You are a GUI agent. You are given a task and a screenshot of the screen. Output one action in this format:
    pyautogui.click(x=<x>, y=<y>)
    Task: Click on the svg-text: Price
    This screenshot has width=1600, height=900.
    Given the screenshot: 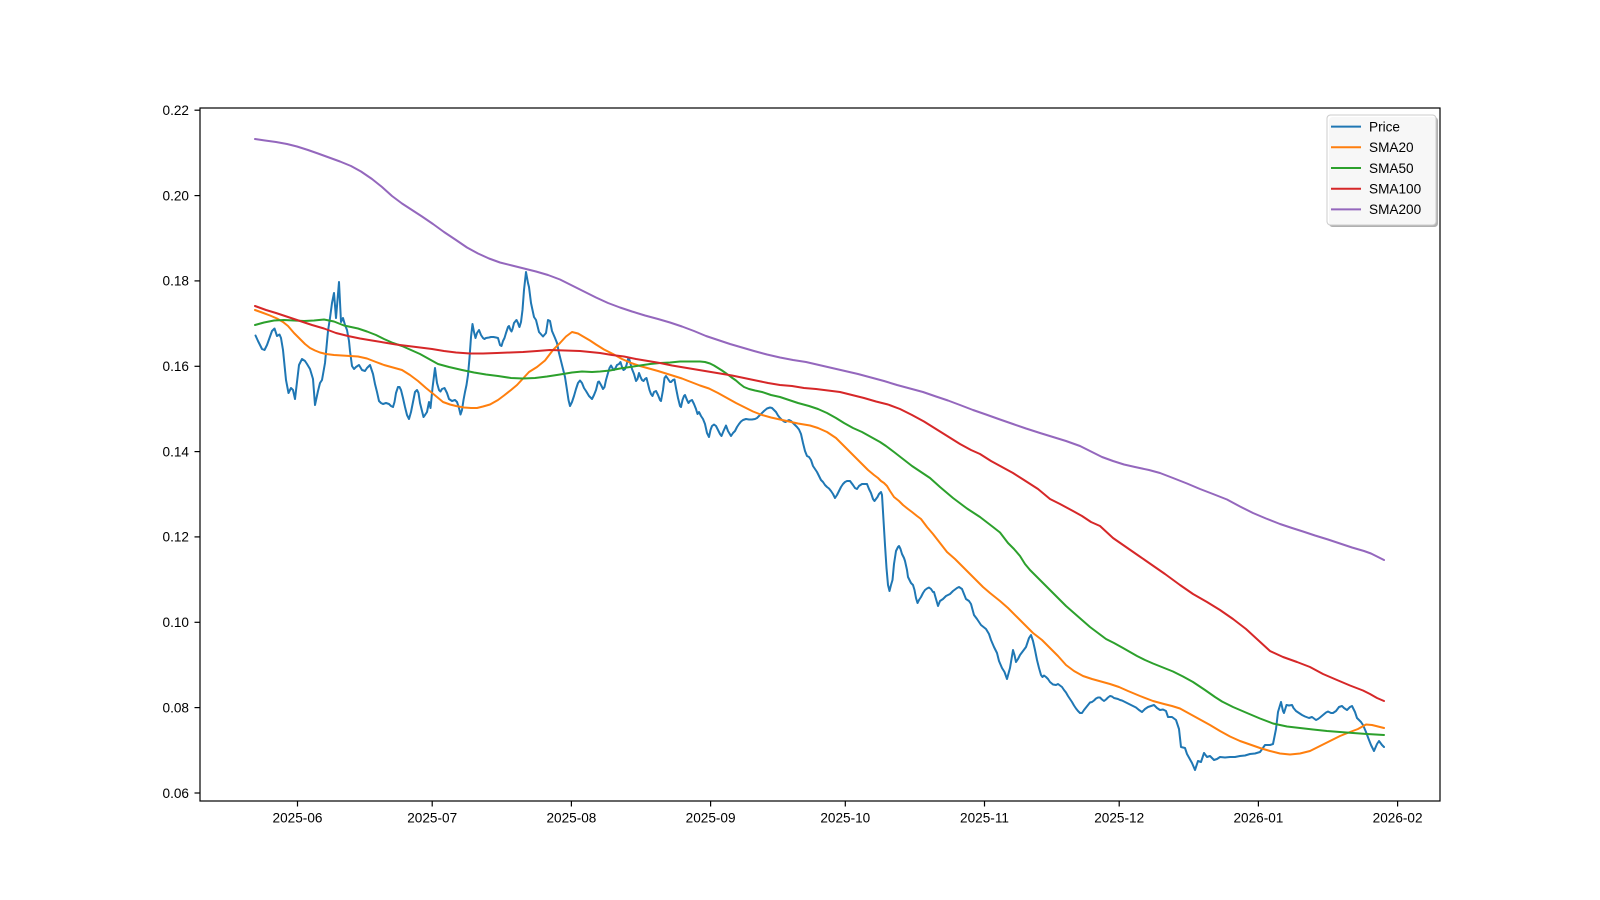 What is the action you would take?
    pyautogui.click(x=1384, y=126)
    